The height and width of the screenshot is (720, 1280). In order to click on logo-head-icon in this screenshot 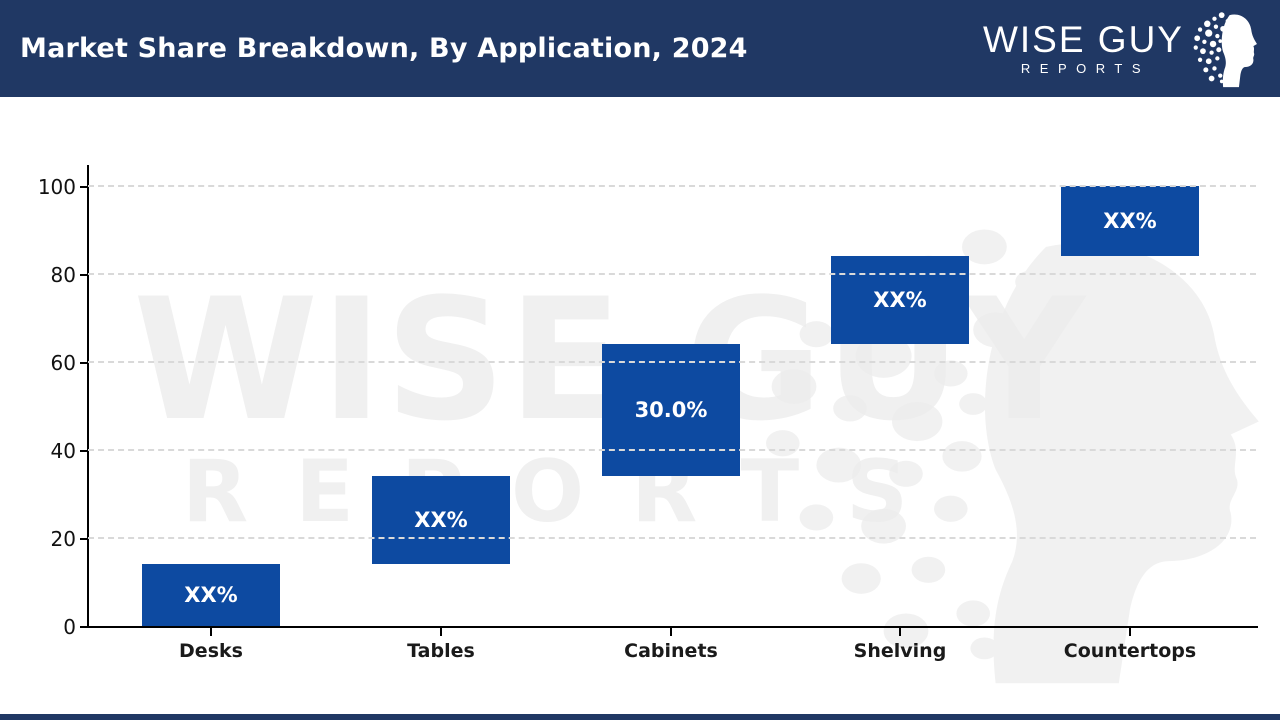, I will do `click(1226, 49)`.